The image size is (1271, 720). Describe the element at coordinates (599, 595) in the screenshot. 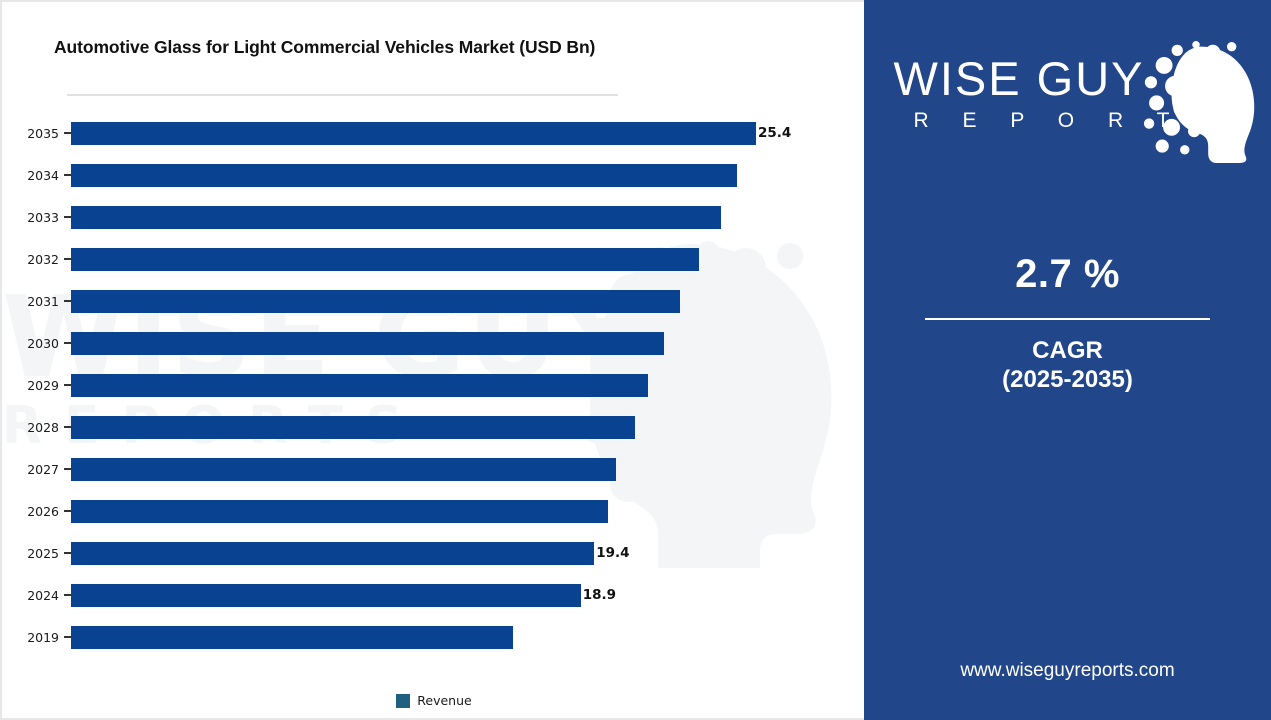

I see `bar-value-label-2024: 18.9` at that location.